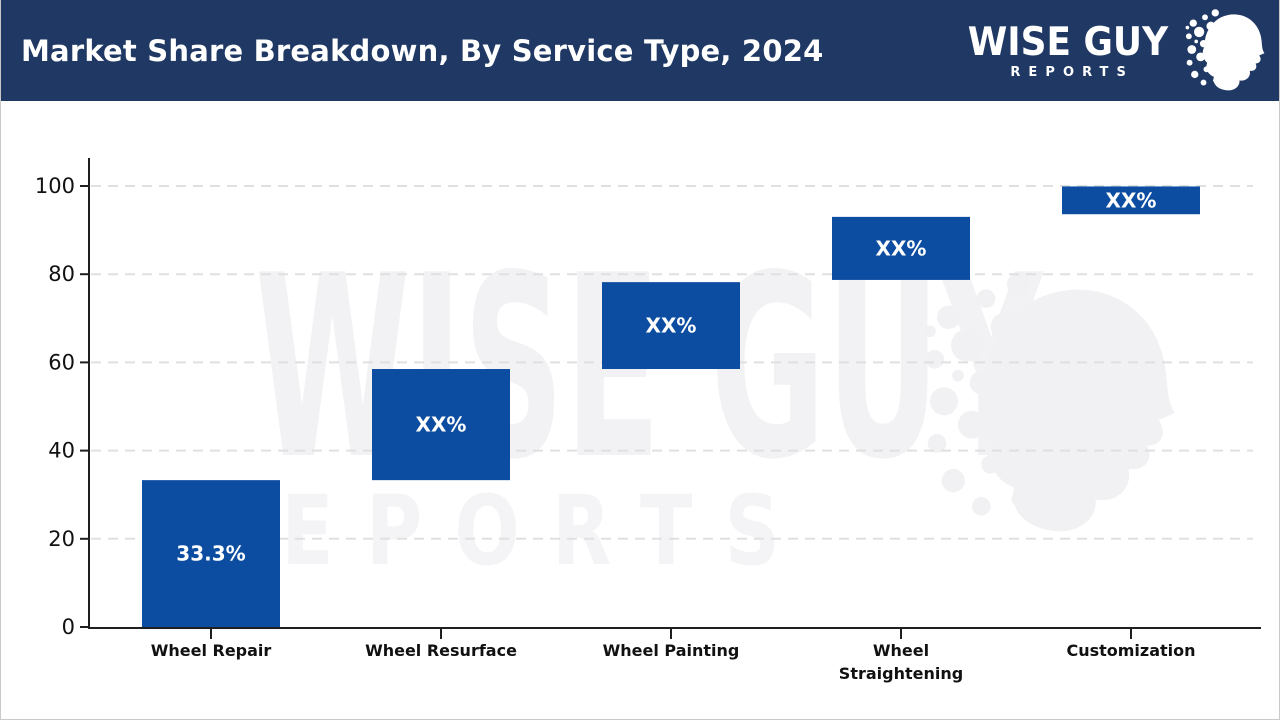 This screenshot has width=1280, height=720. I want to click on y-tick-label: 20, so click(61, 539).